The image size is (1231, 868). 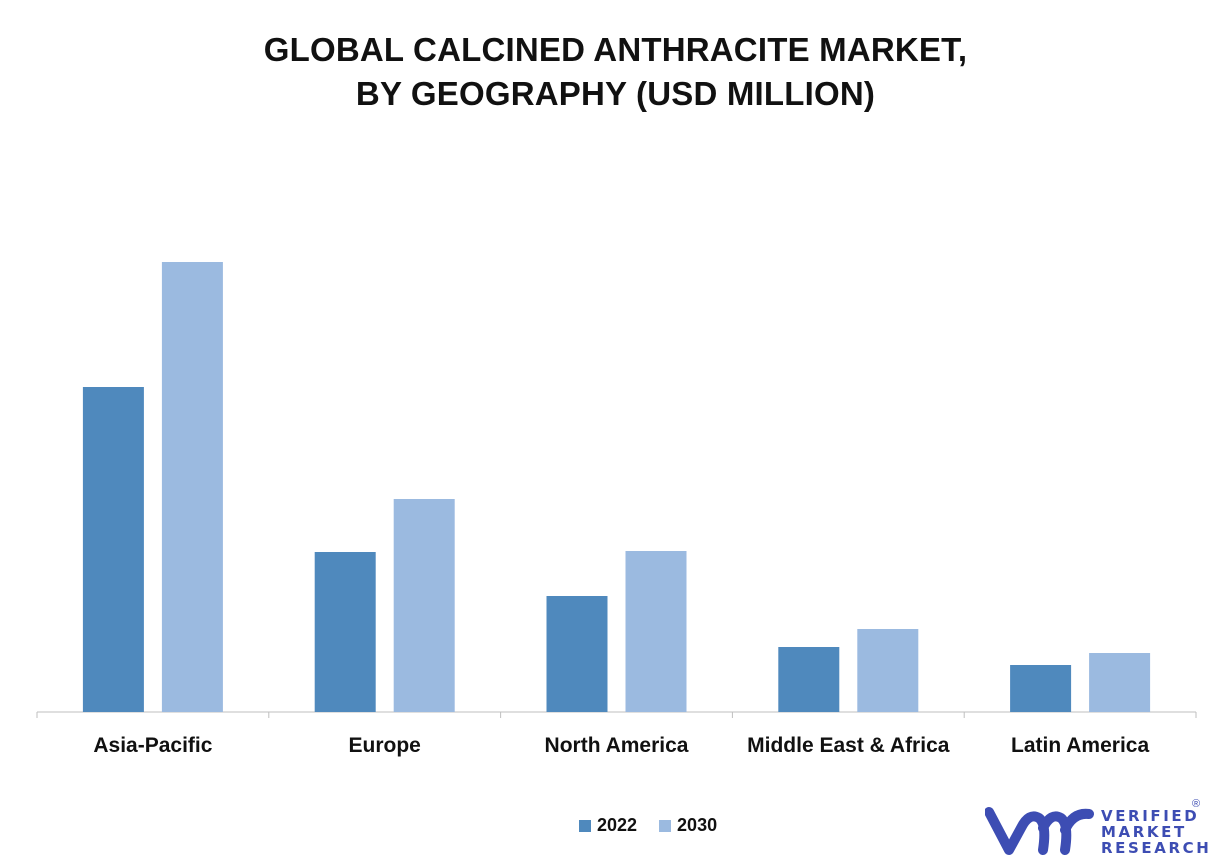 I want to click on legend-item-2030: 2030, so click(x=688, y=825).